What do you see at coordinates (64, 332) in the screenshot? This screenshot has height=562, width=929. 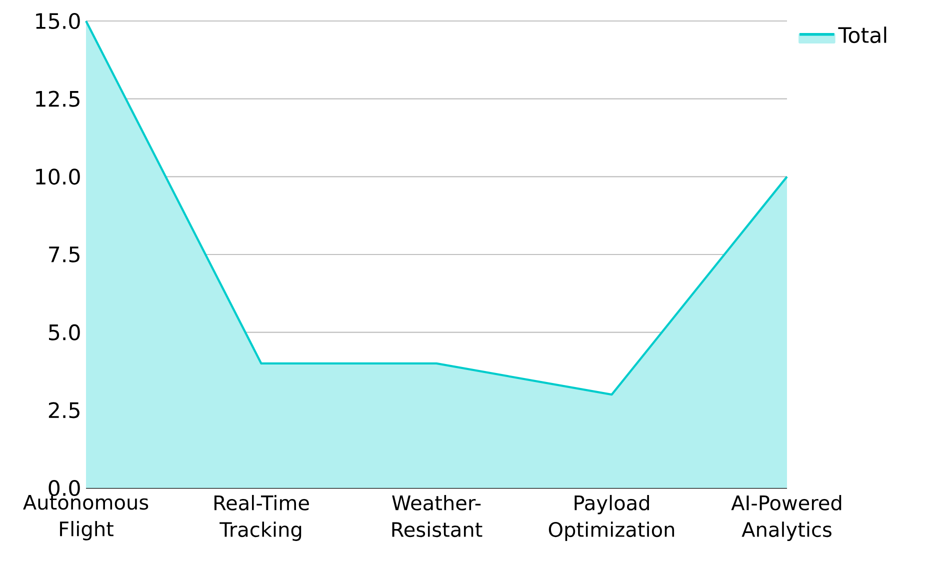 I see `y-tick-label: 5.0` at bounding box center [64, 332].